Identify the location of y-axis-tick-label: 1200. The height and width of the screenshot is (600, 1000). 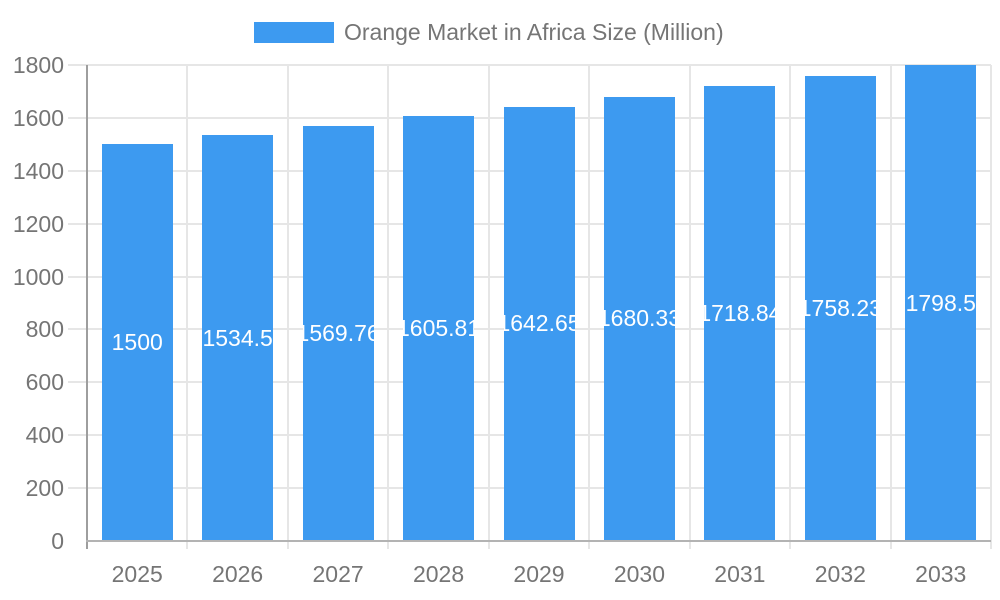
(38, 223).